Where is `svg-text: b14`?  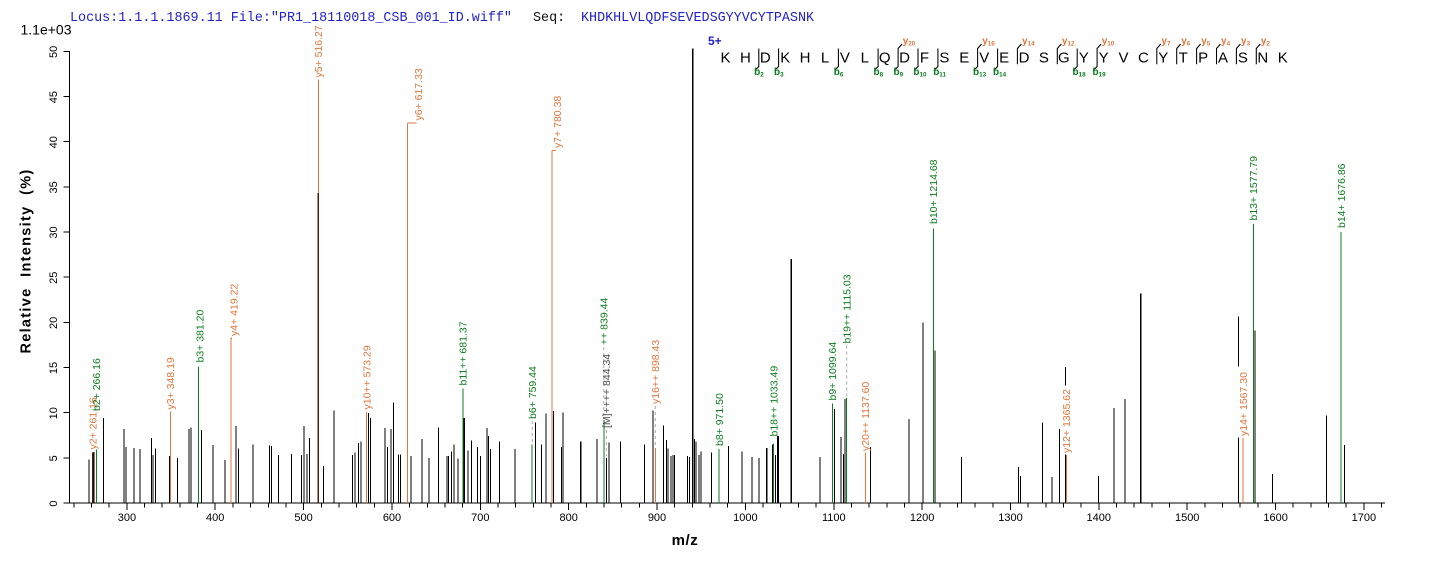
svg-text: b14 is located at coordinates (1000, 73).